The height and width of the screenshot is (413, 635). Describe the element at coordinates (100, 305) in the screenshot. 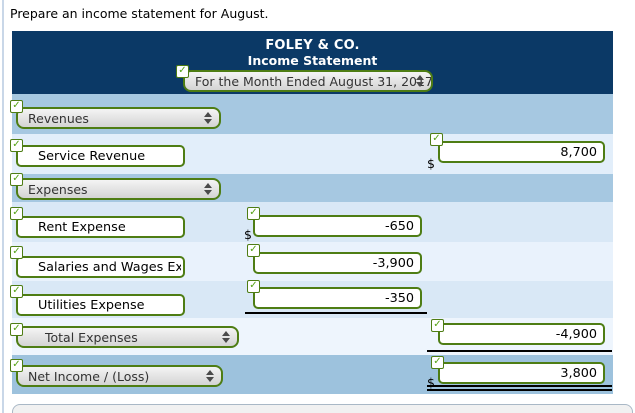

I see `utilities-name-input` at that location.